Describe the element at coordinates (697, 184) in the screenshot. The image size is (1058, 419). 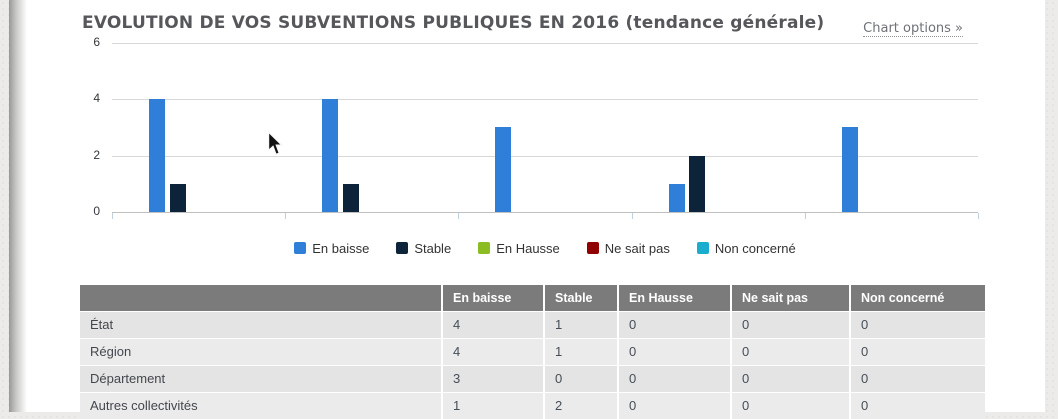
I see `bar-stable-autres-collectivite-s` at that location.